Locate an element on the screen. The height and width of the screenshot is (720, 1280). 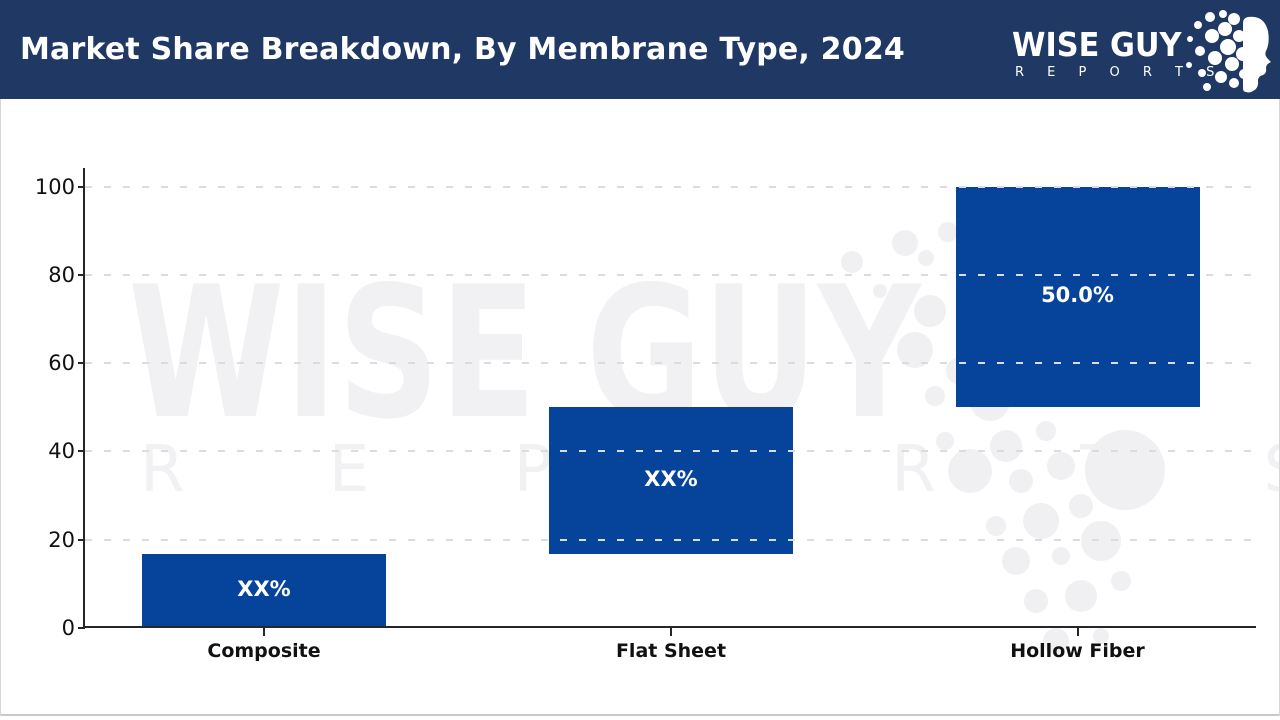
bar-flat-sheet is located at coordinates (671, 481).